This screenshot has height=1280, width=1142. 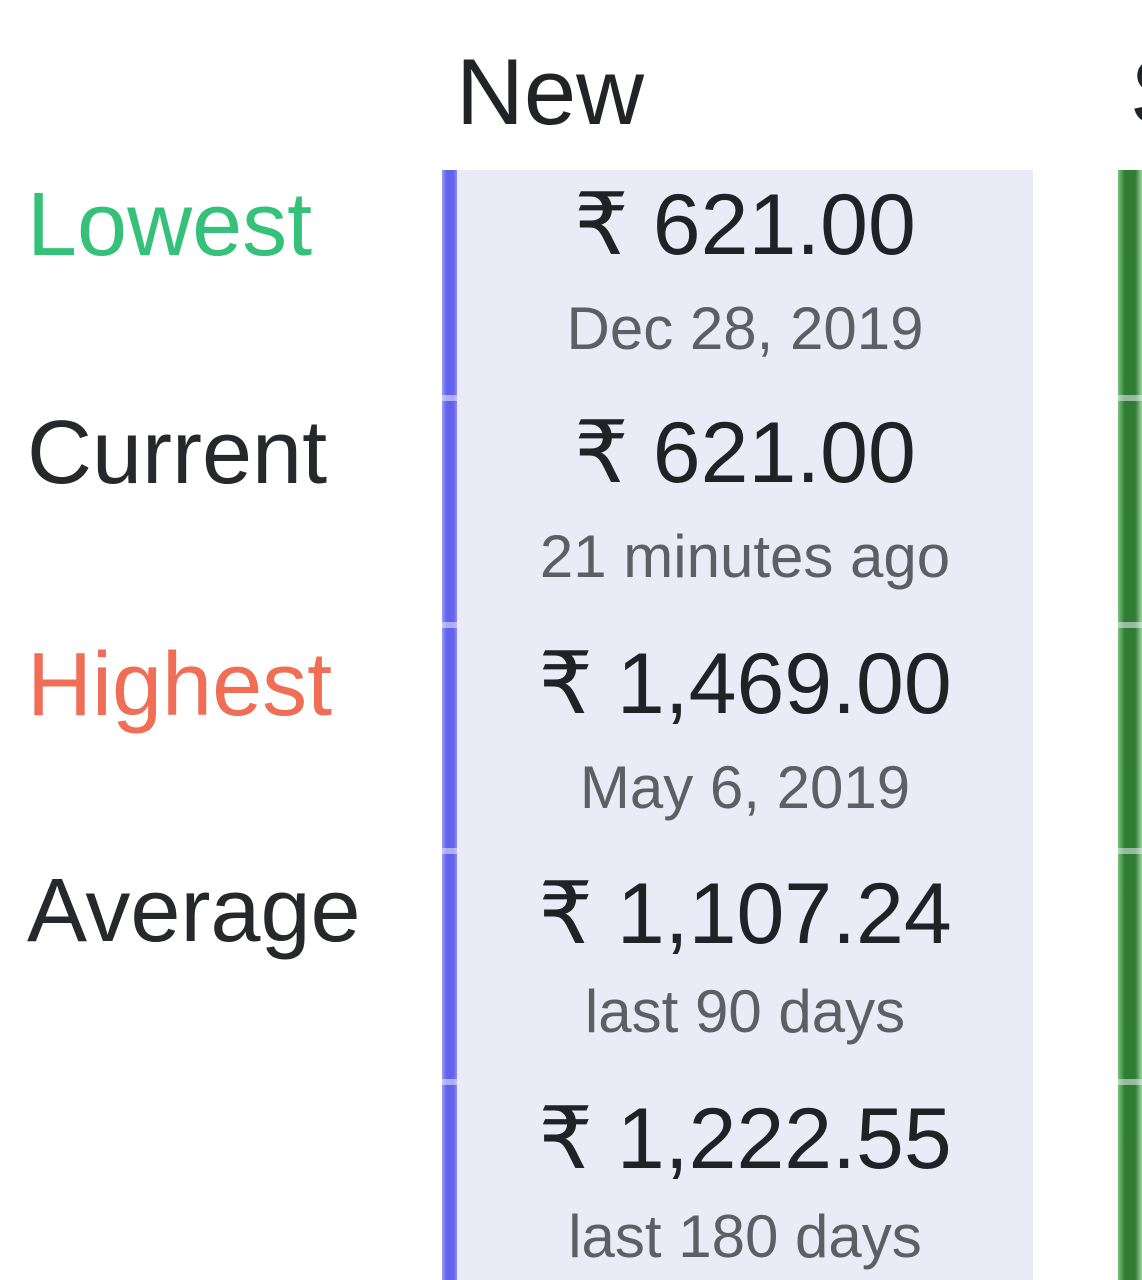 I want to click on stat-label-current: Current, so click(x=177, y=453).